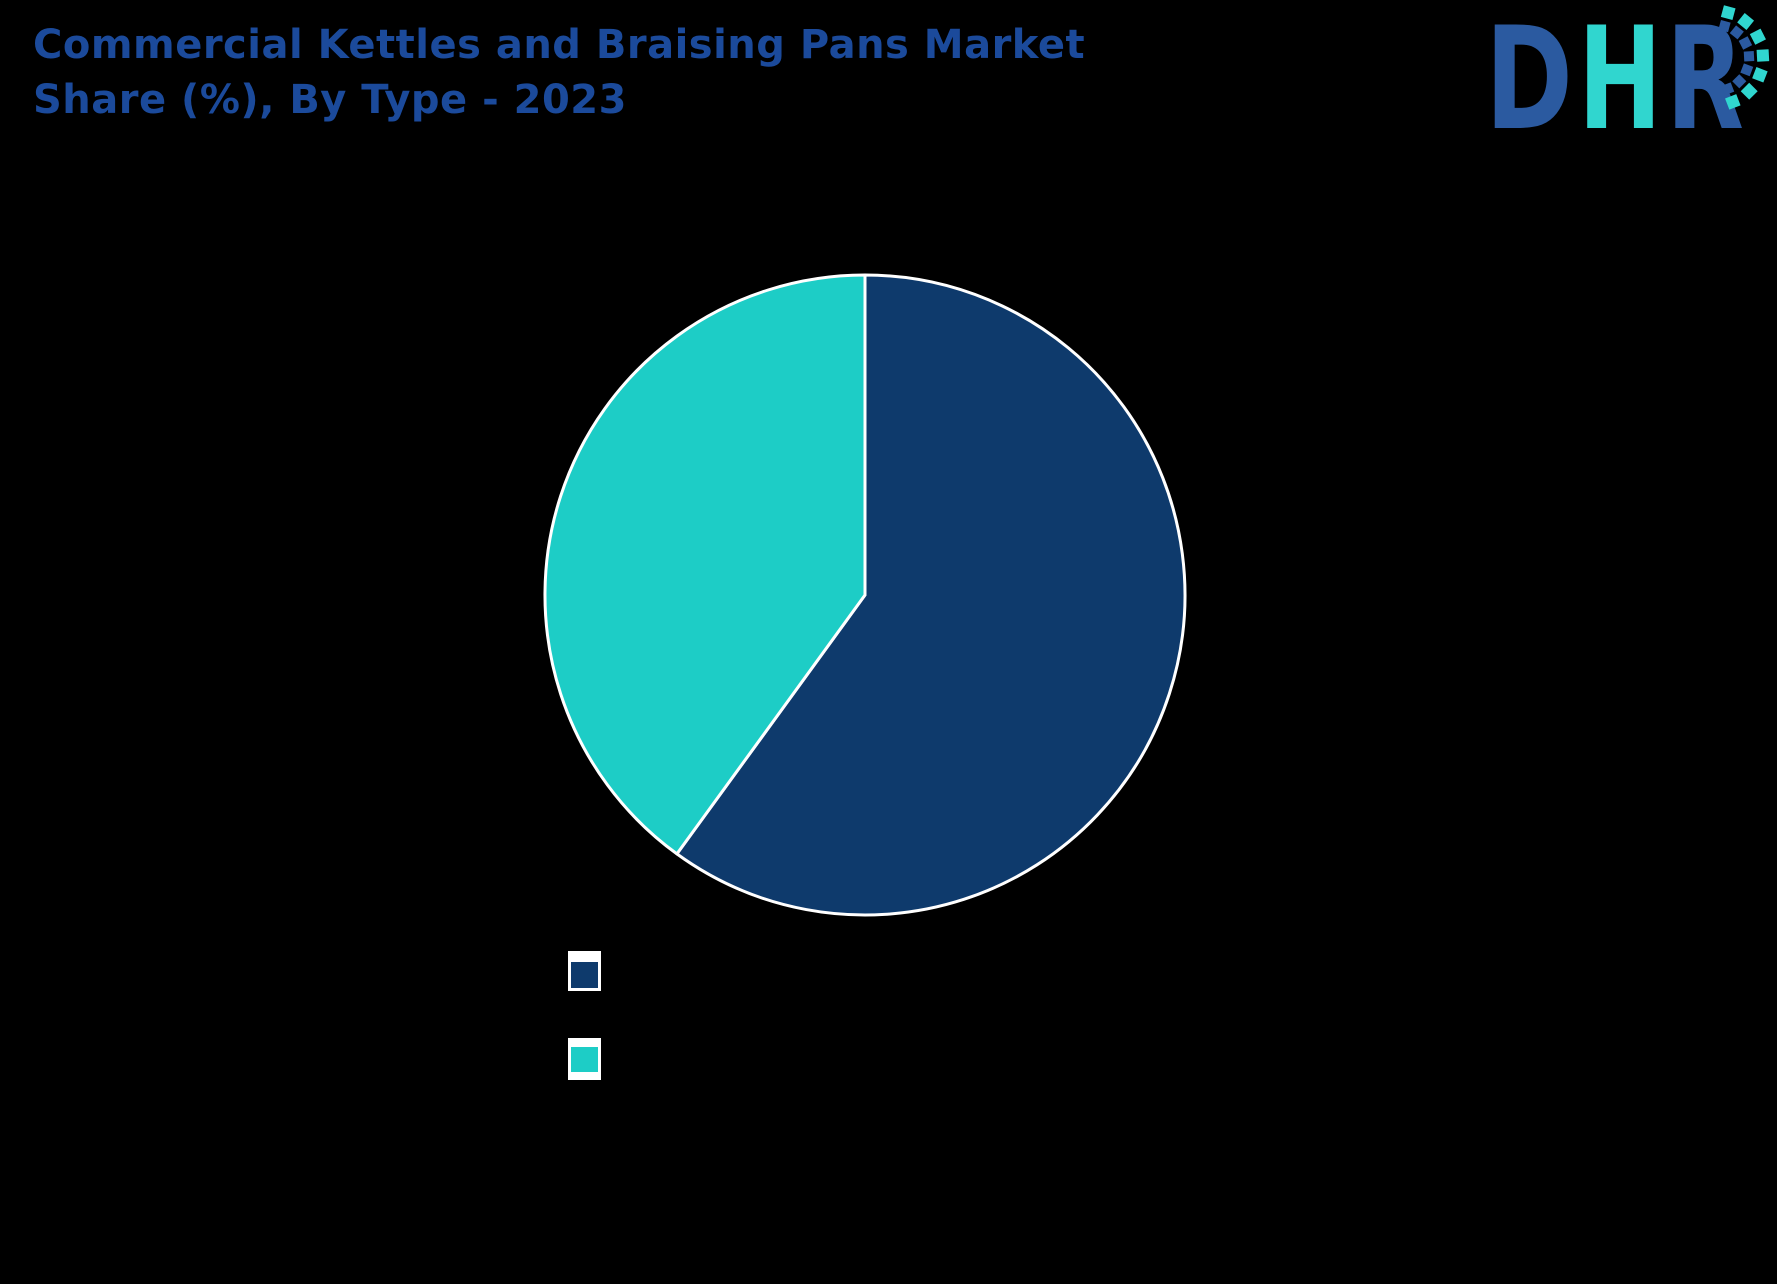 The image size is (1777, 1284). I want to click on legend-swatch-segment-1-color-chip, so click(584, 975).